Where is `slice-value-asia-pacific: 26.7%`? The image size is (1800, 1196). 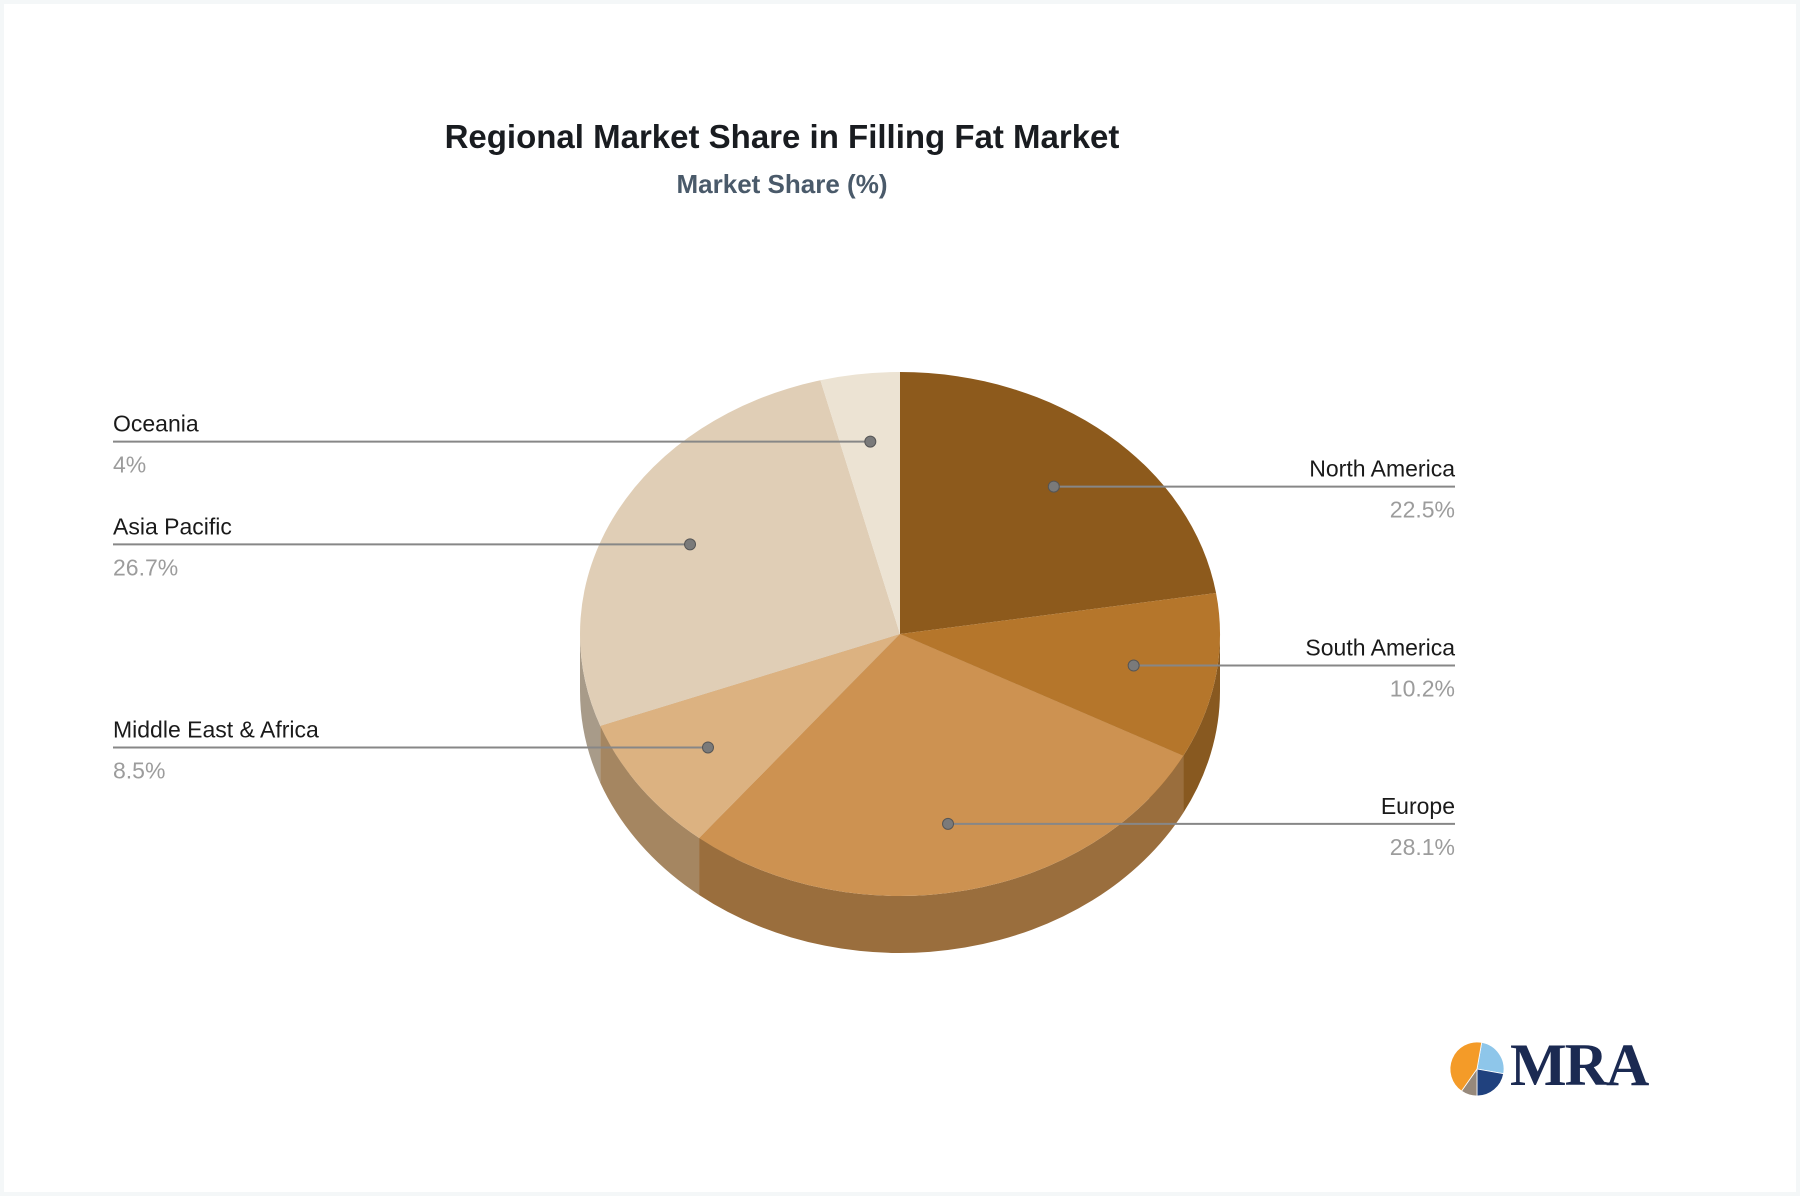 slice-value-asia-pacific: 26.7% is located at coordinates (145, 567).